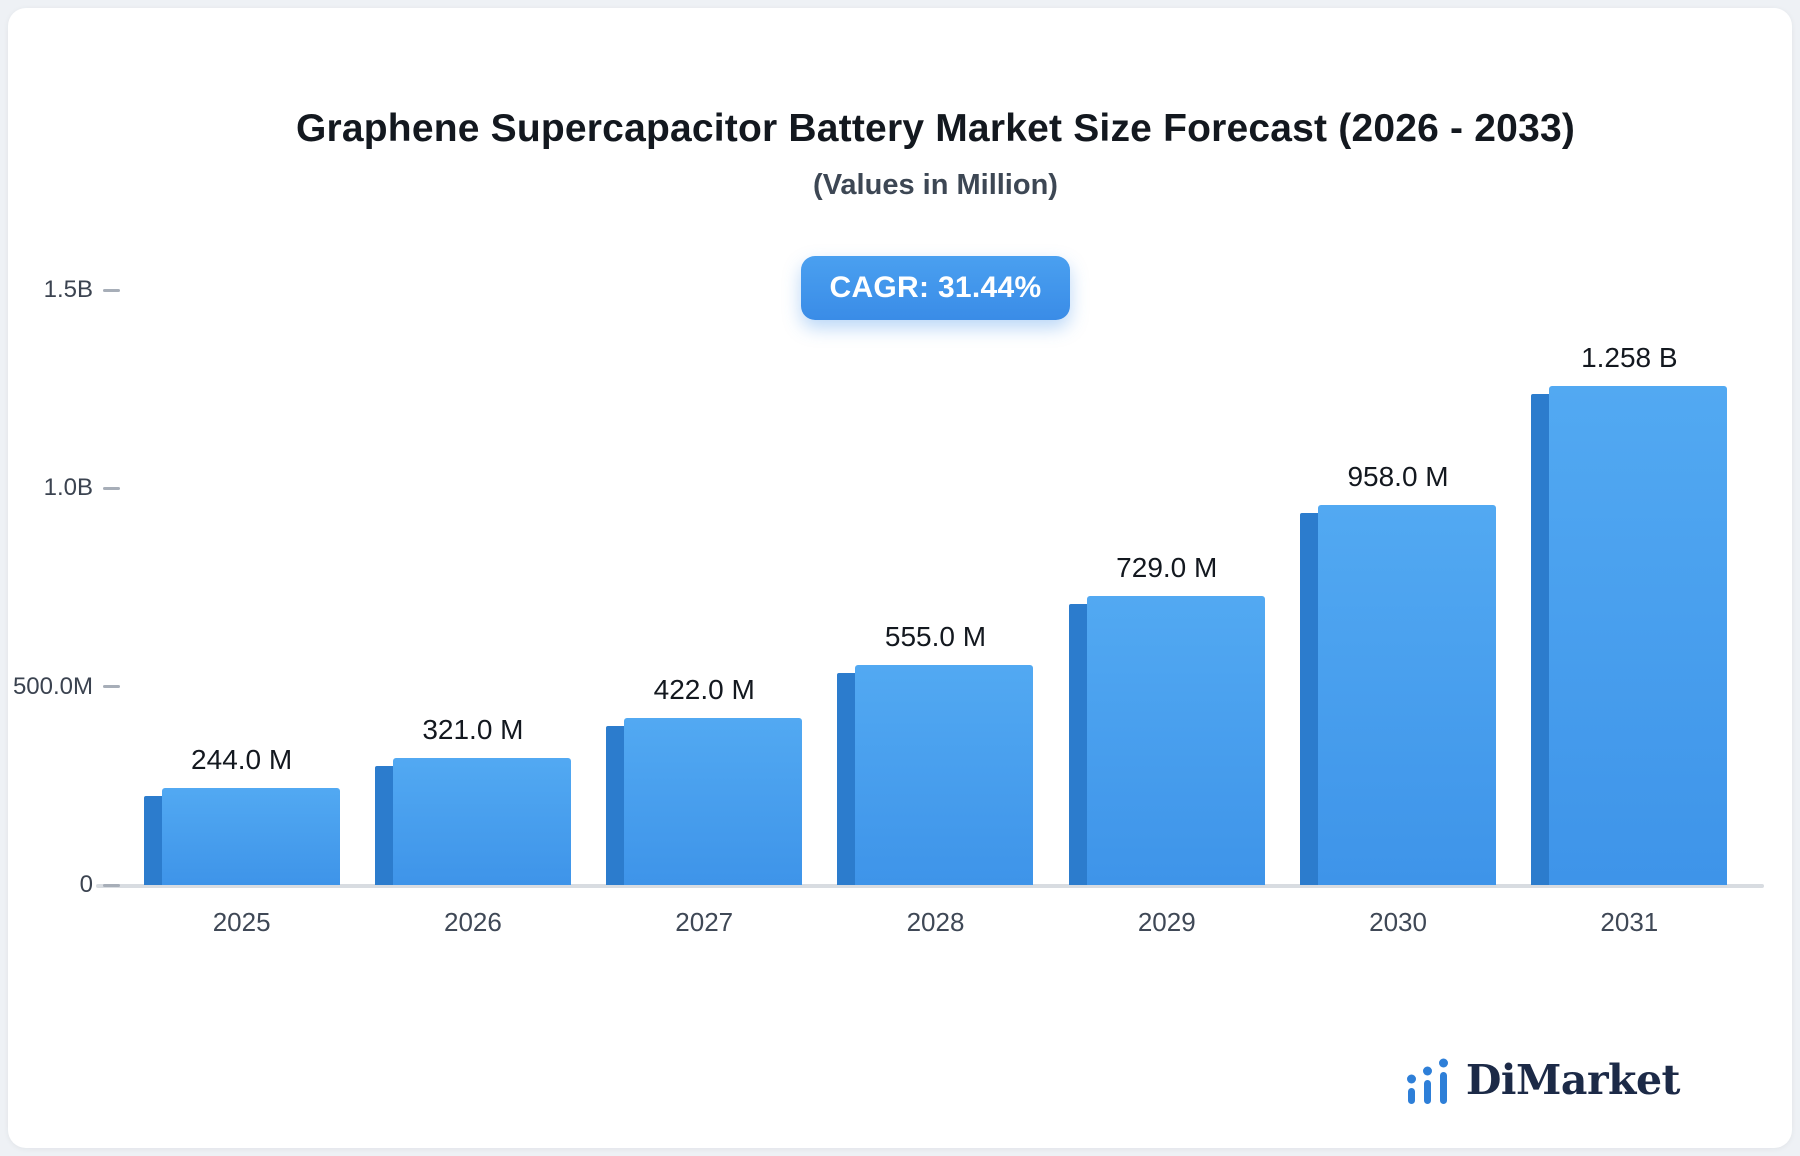 This screenshot has width=1800, height=1156. Describe the element at coordinates (1629, 922) in the screenshot. I see `x-axis-label: 2031` at that location.